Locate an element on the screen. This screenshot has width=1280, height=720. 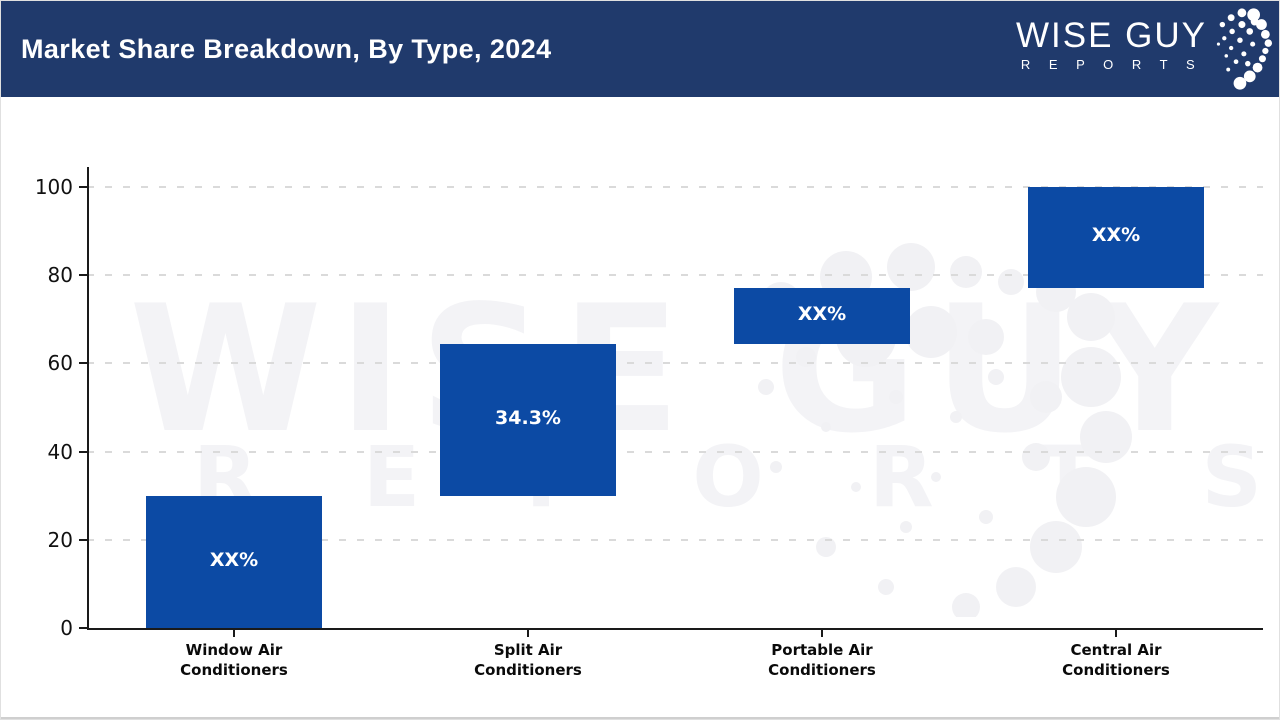
y-tick-label: 0 is located at coordinates (66, 628).